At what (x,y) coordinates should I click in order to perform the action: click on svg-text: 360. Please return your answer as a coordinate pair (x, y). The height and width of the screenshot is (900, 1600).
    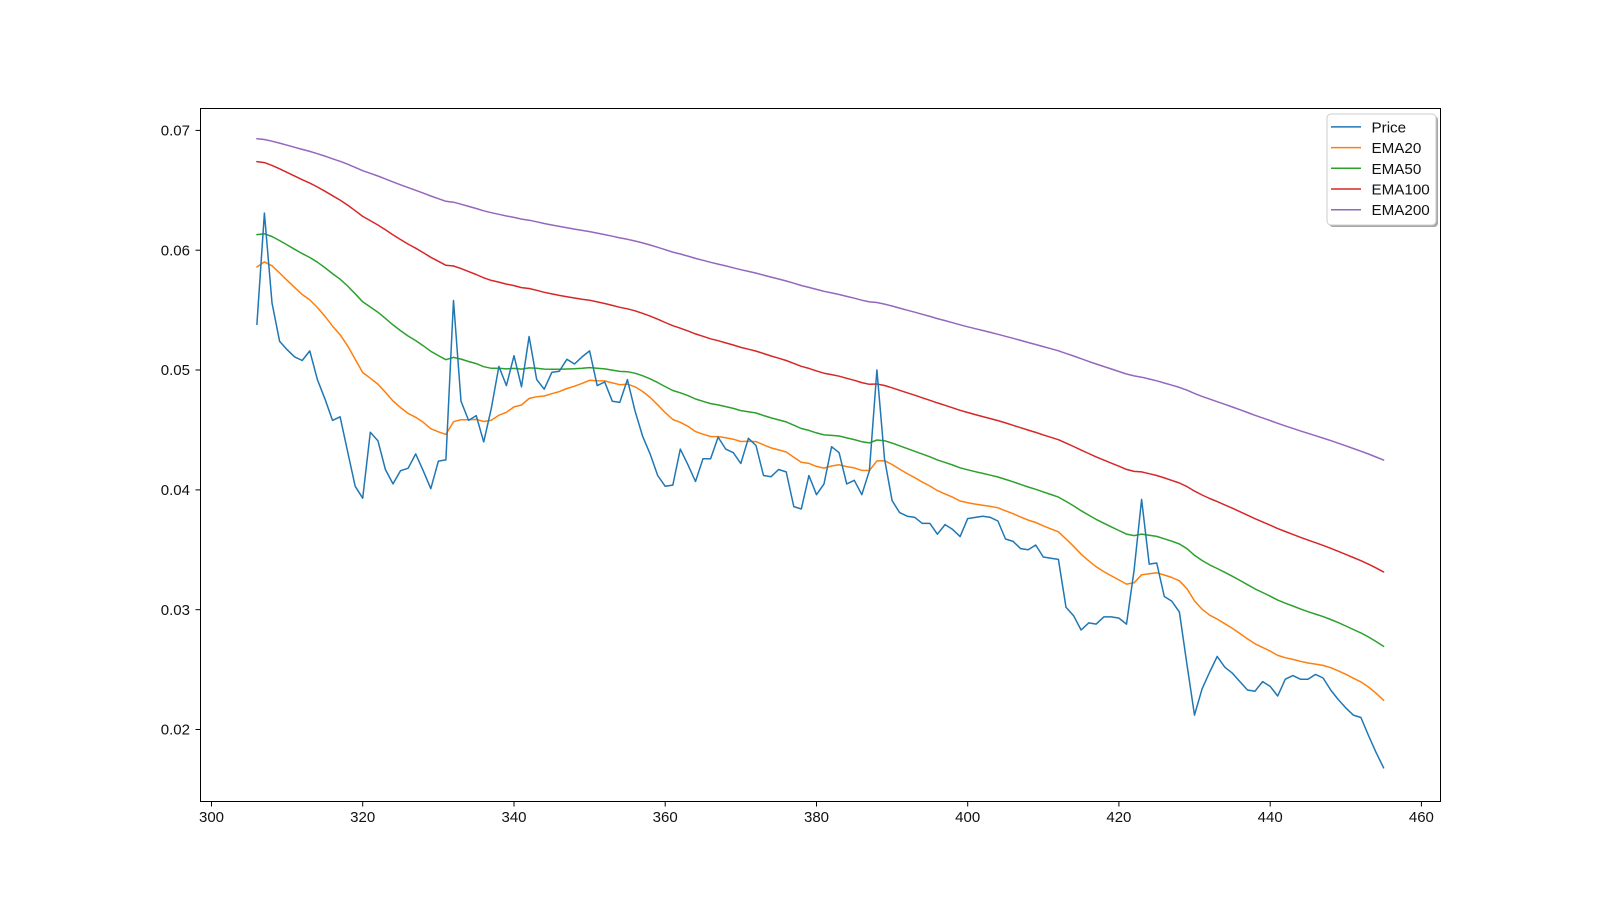
    Looking at the image, I should click on (665, 817).